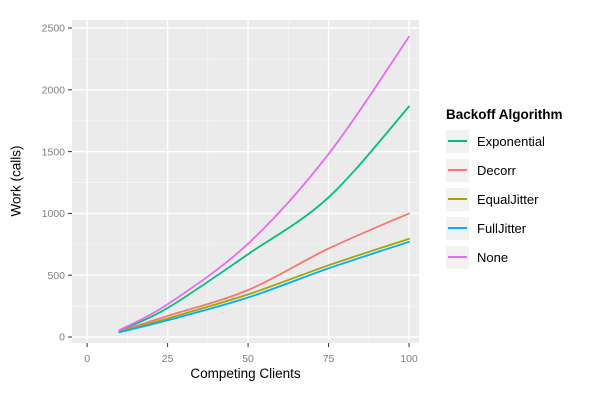  What do you see at coordinates (504, 114) in the screenshot?
I see `legend-title: Backoff Algorithm` at bounding box center [504, 114].